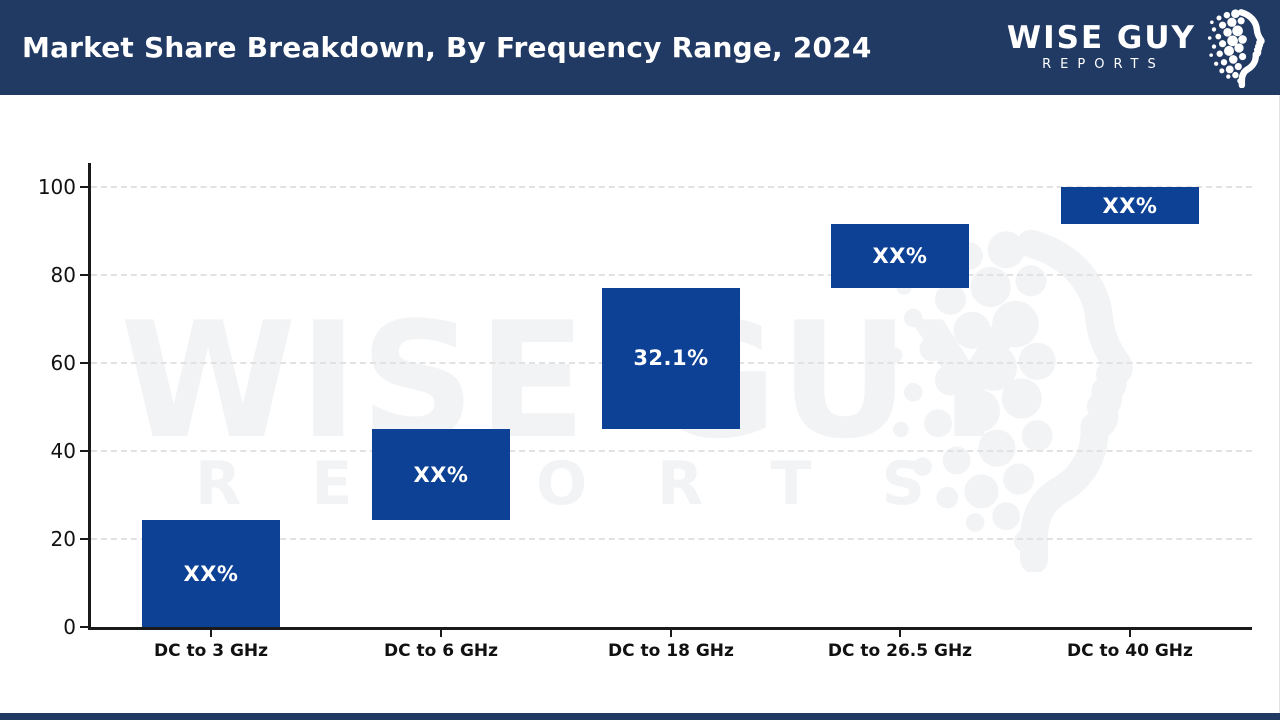  What do you see at coordinates (670, 628) in the screenshot?
I see `x-axis-line` at bounding box center [670, 628].